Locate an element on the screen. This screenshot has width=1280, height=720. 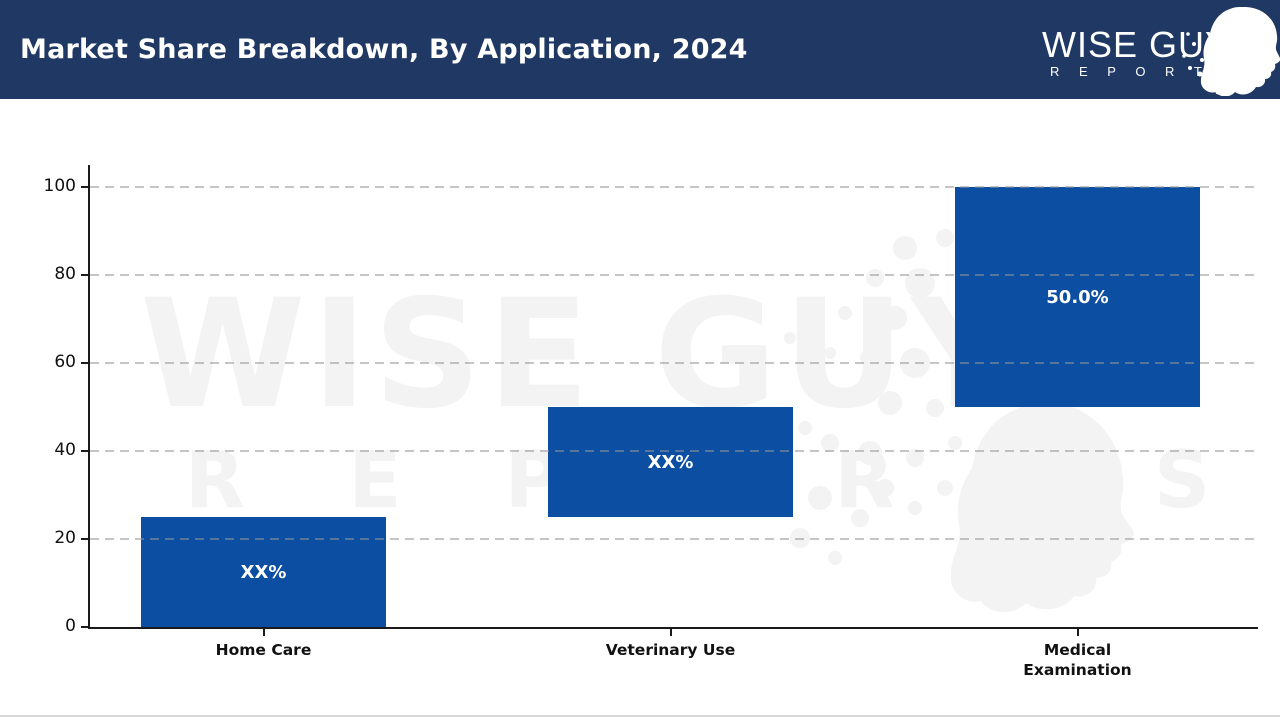
y-tick-label: 60 is located at coordinates (65, 362).